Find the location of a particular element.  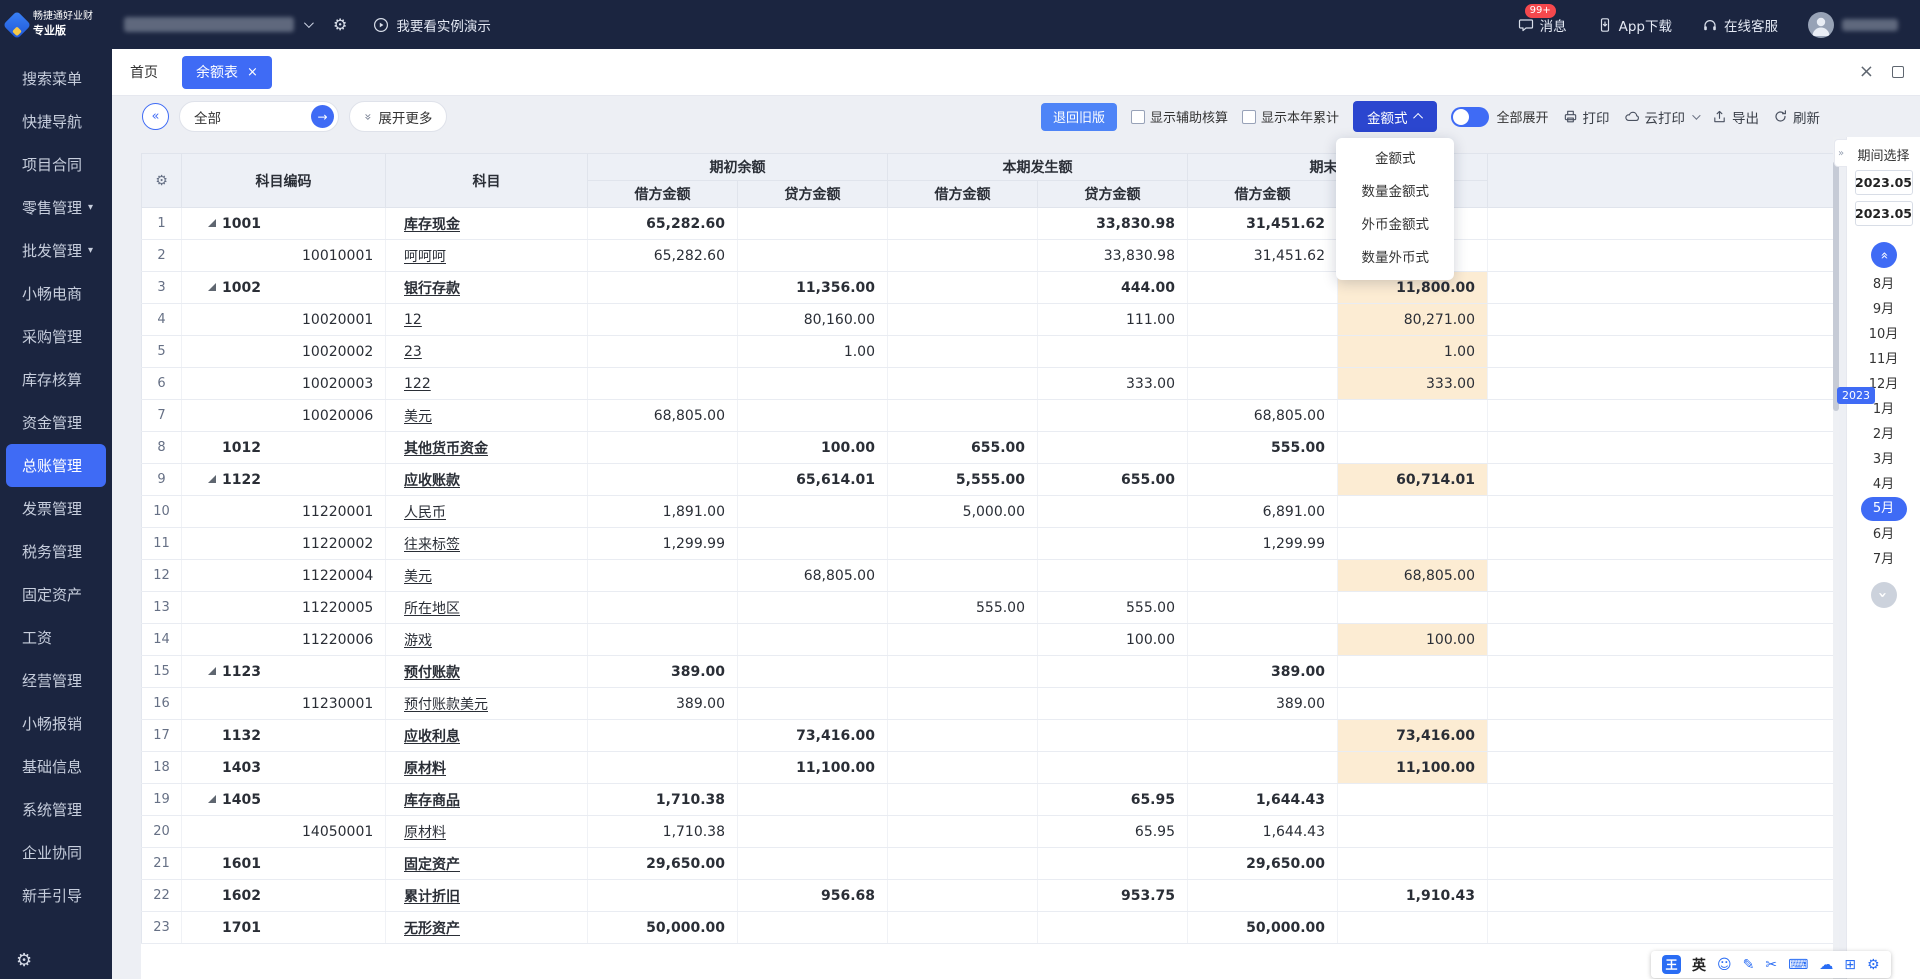

menu-item: 金额式 is located at coordinates (1395, 159).